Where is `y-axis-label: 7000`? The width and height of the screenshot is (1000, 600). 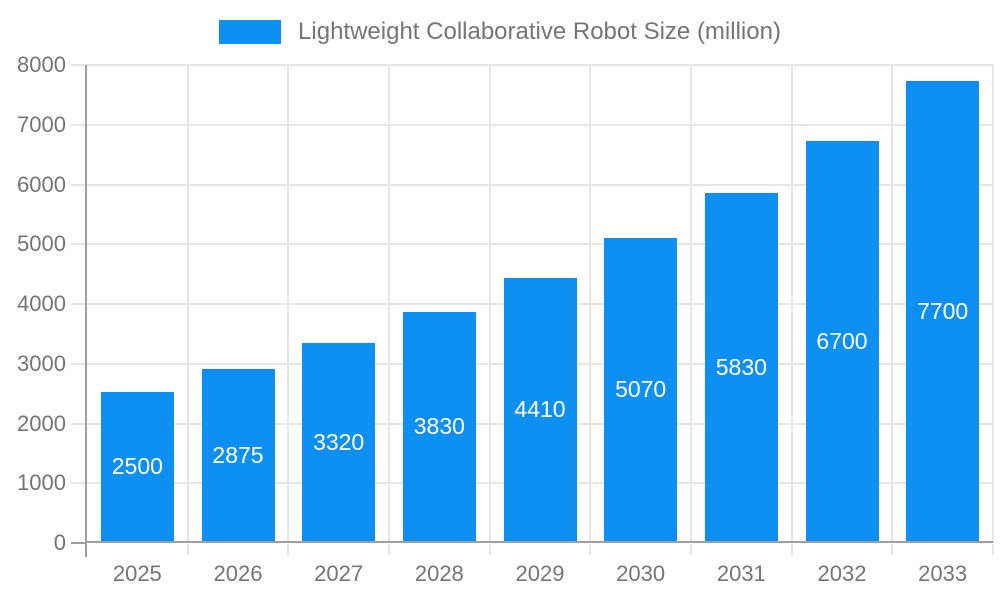
y-axis-label: 7000 is located at coordinates (41, 124).